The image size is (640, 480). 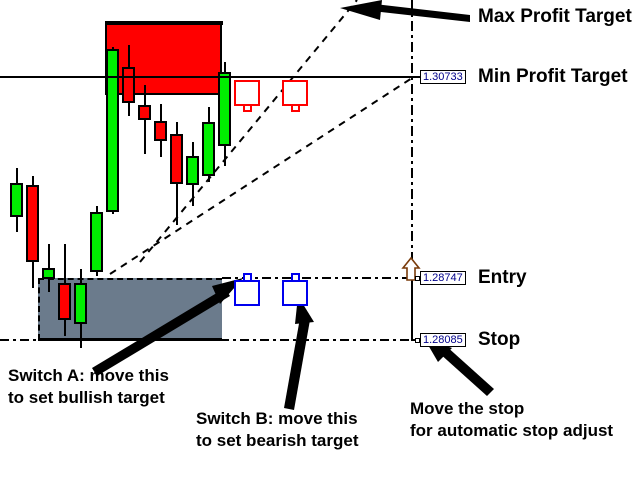 I want to click on stop-adjust-arrow-icon, so click(x=411, y=268).